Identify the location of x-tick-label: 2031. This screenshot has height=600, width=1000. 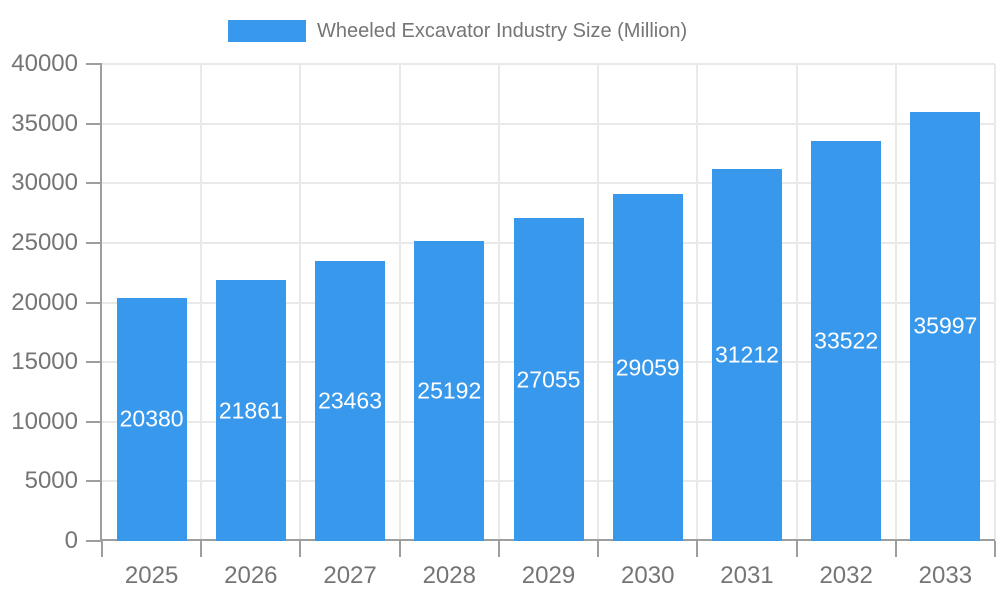
(747, 575).